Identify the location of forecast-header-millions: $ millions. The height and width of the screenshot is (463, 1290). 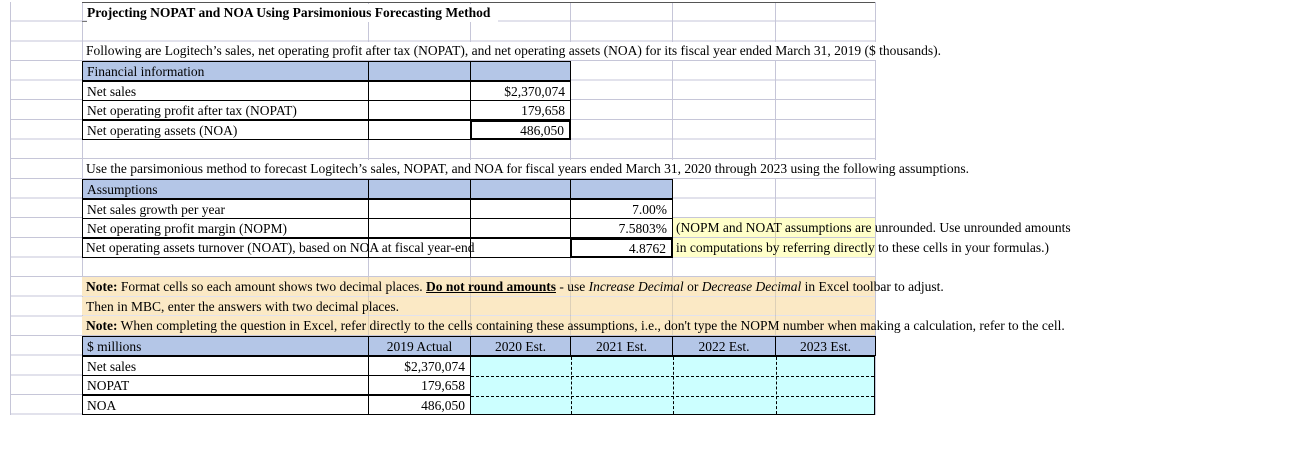
(225, 346).